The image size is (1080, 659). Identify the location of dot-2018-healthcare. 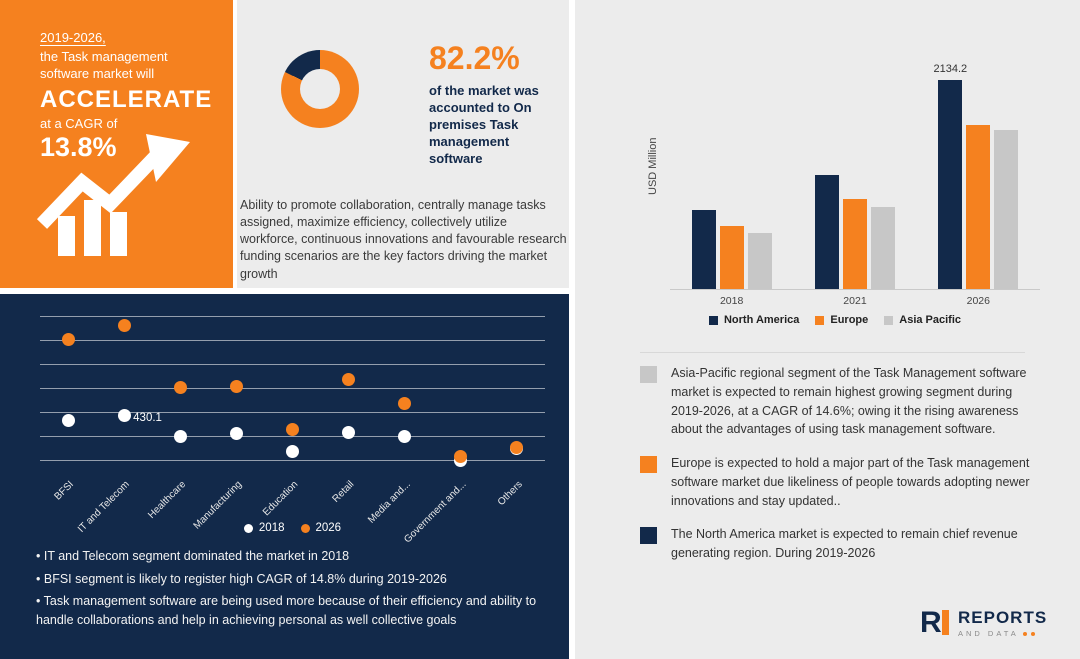
(180, 436).